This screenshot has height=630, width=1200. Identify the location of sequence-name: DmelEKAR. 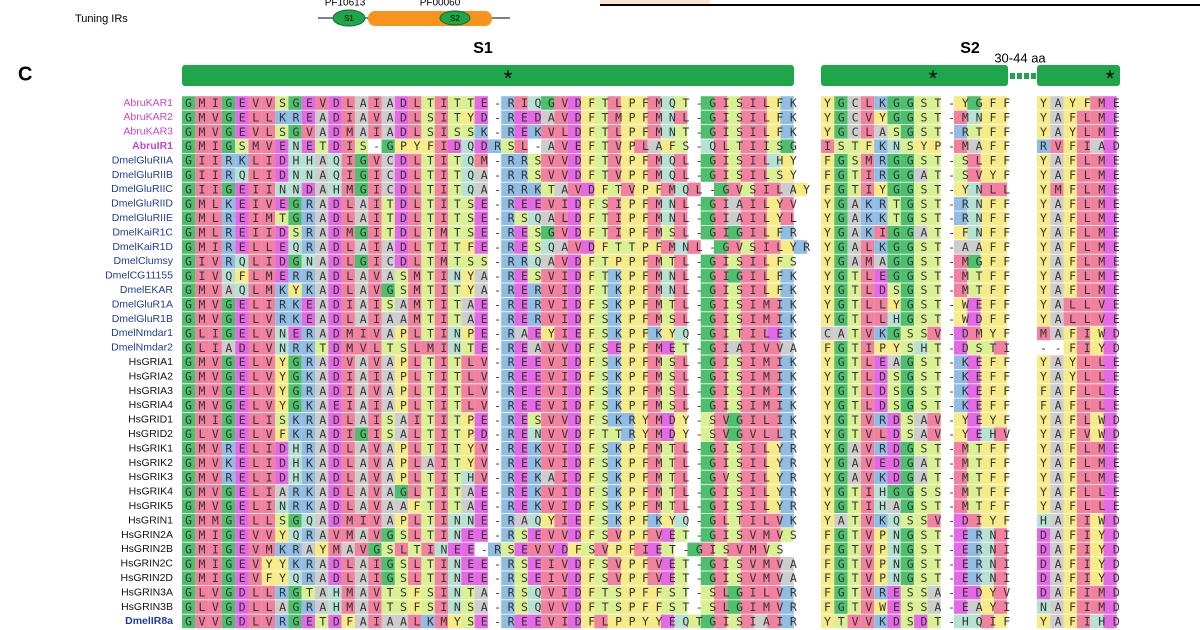
(147, 290).